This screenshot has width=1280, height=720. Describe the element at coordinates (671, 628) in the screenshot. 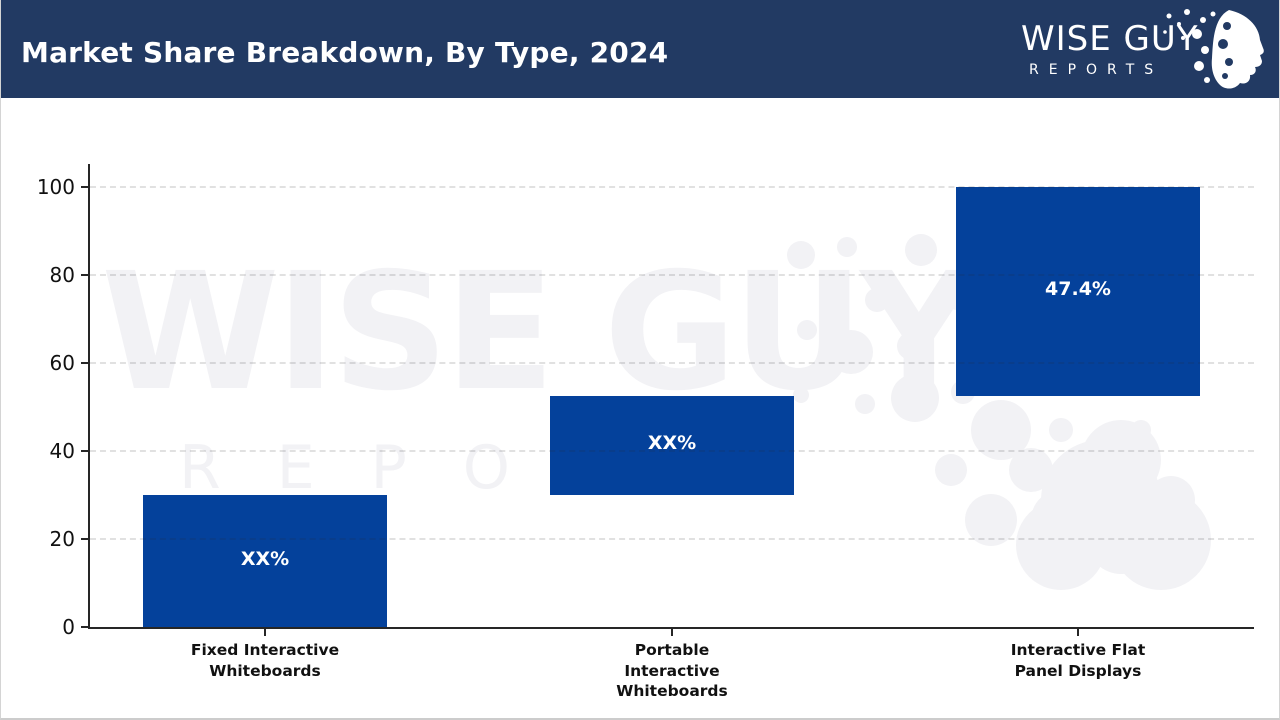

I see `x-axis-line` at that location.